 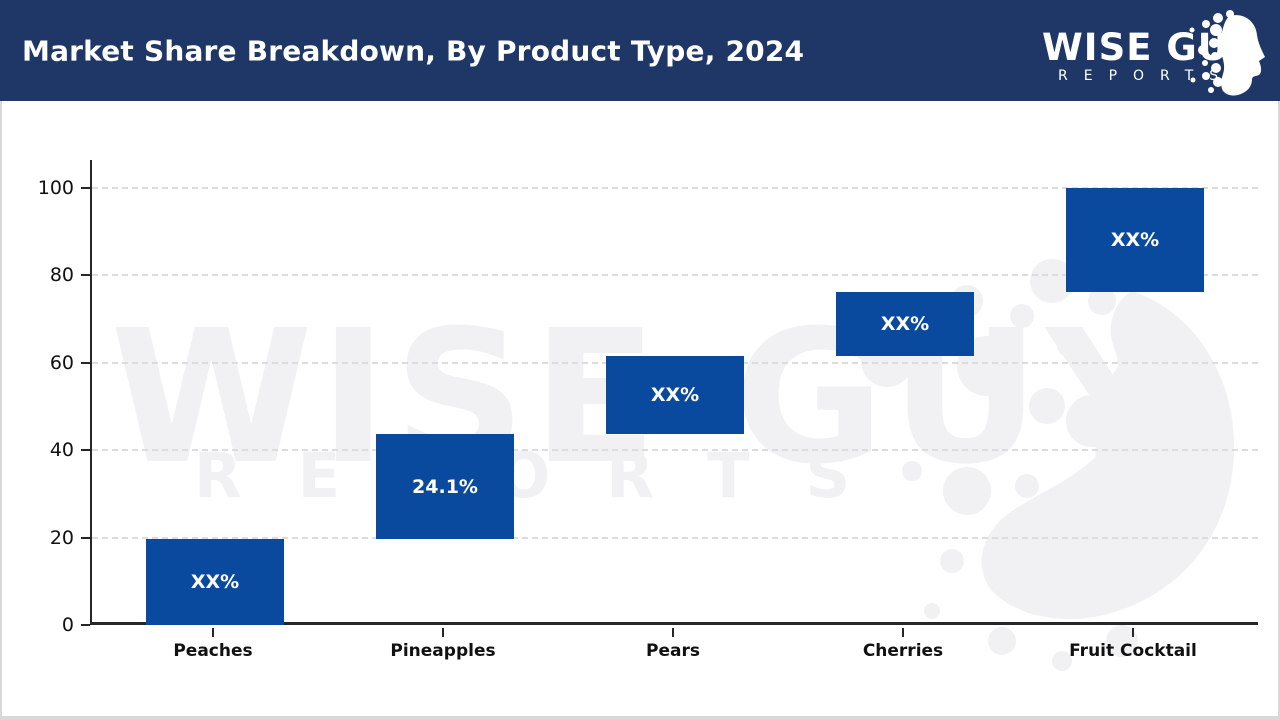 What do you see at coordinates (61, 362) in the screenshot?
I see `y-tick-label-60: 60` at bounding box center [61, 362].